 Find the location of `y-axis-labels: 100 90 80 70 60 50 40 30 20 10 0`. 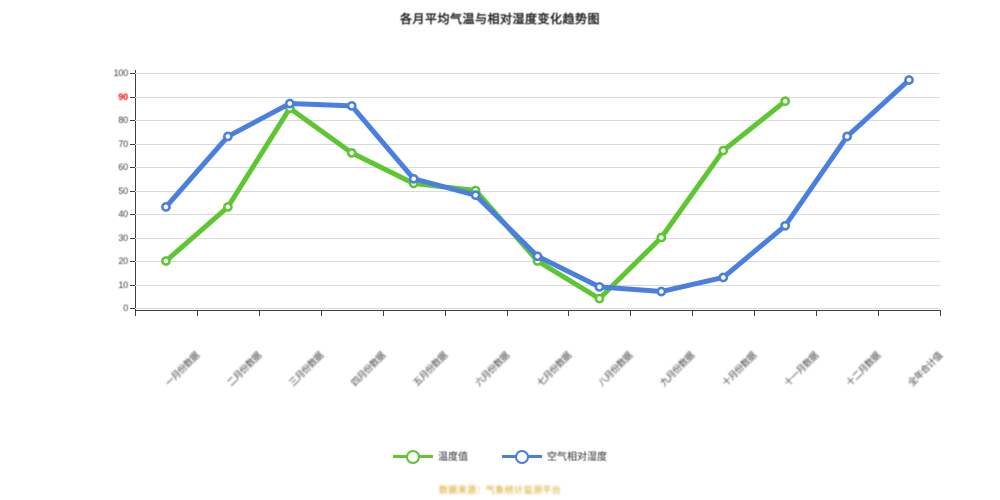

y-axis-labels: 100 90 80 70 60 50 40 30 20 10 0 is located at coordinates (97, 250).